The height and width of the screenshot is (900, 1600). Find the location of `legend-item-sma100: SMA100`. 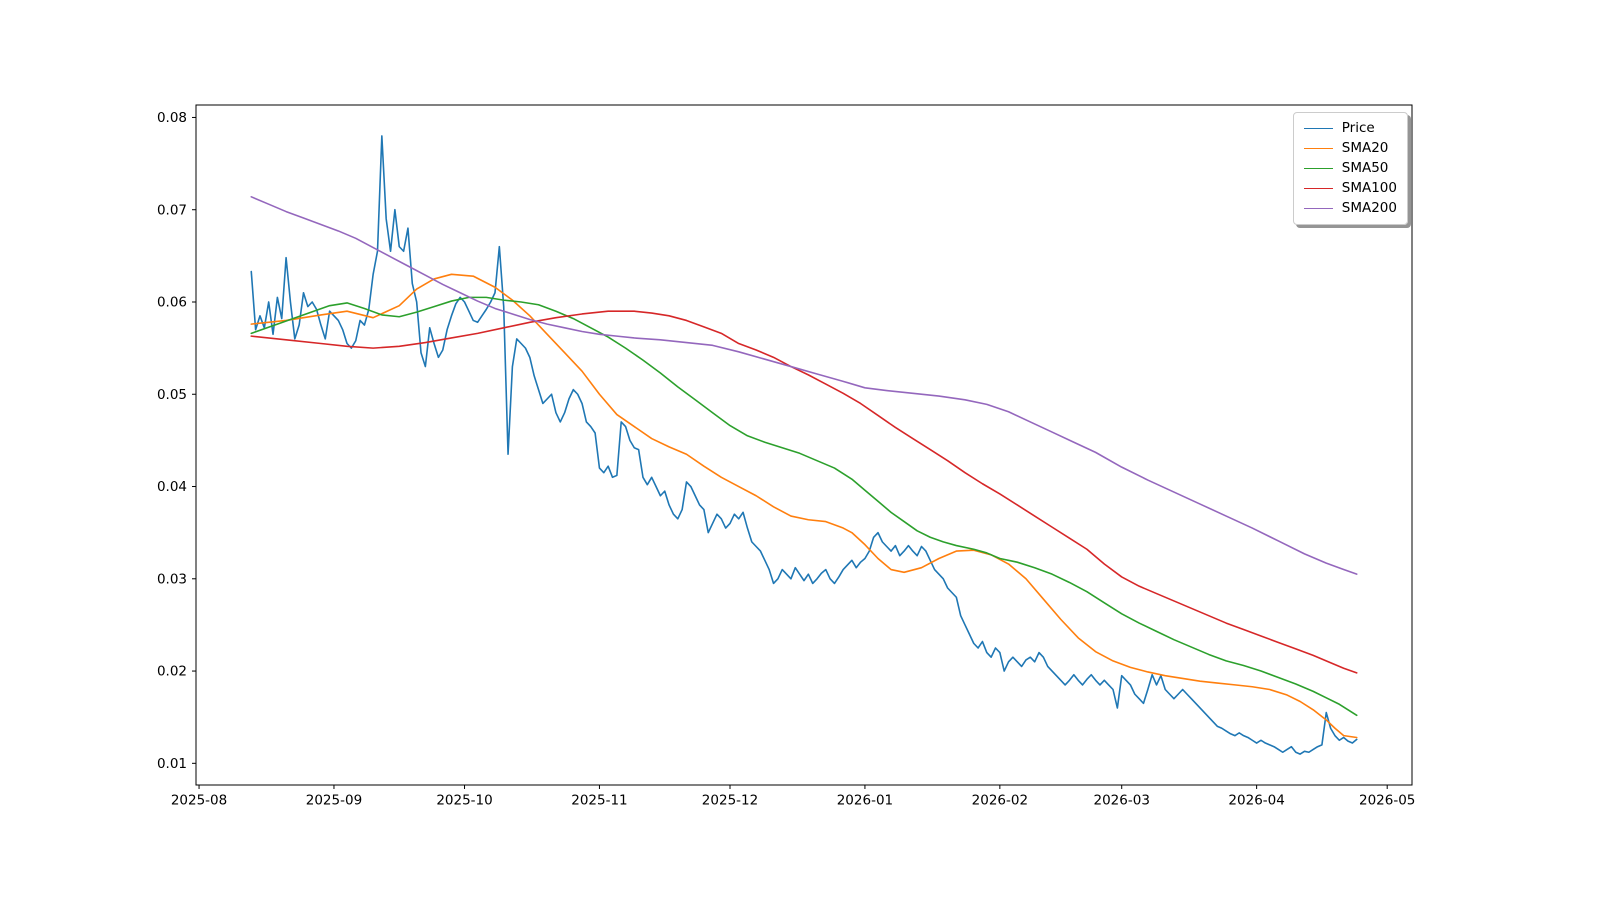

legend-item-sma100: SMA100 is located at coordinates (1350, 188).